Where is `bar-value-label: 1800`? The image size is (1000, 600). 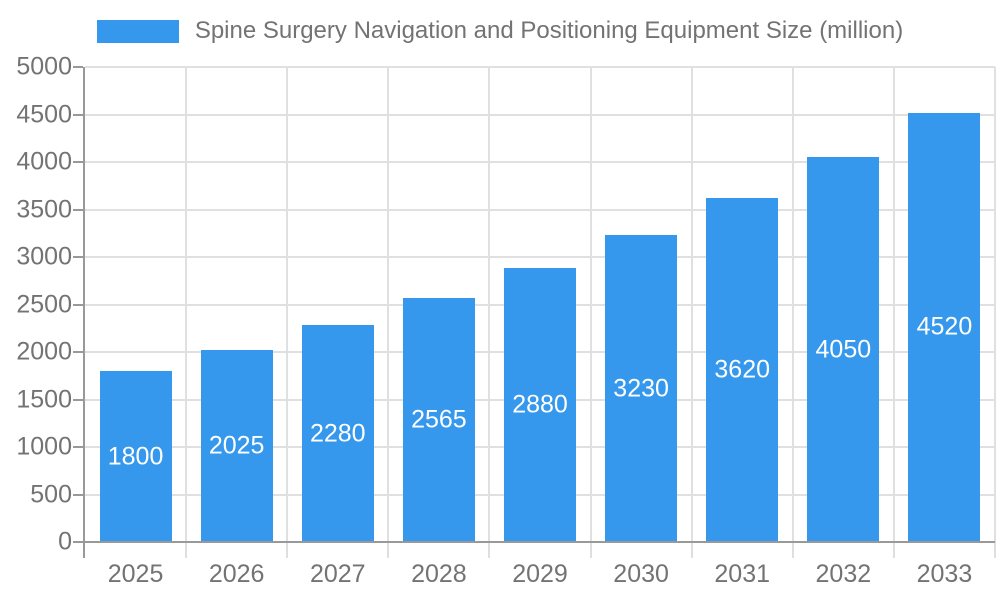 bar-value-label: 1800 is located at coordinates (135, 456).